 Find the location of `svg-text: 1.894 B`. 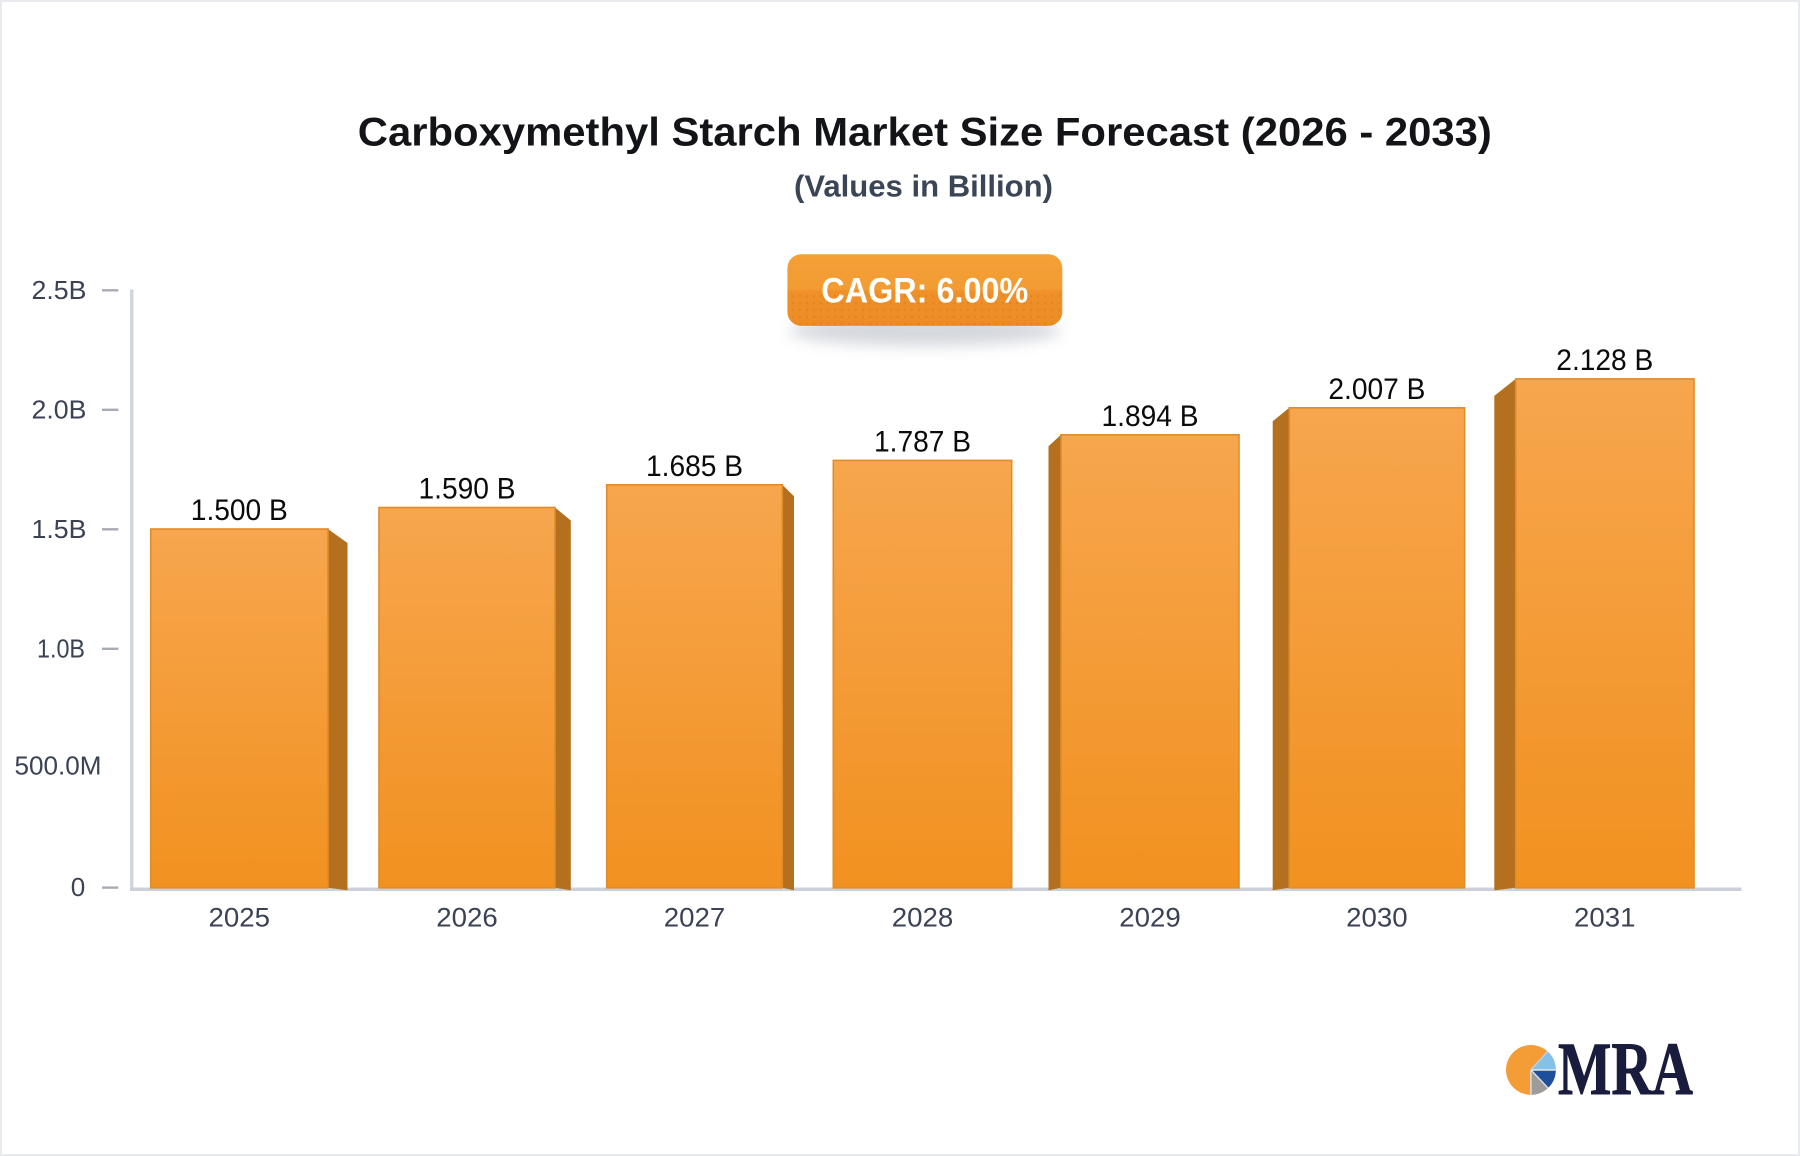

svg-text: 1.894 B is located at coordinates (1150, 416).